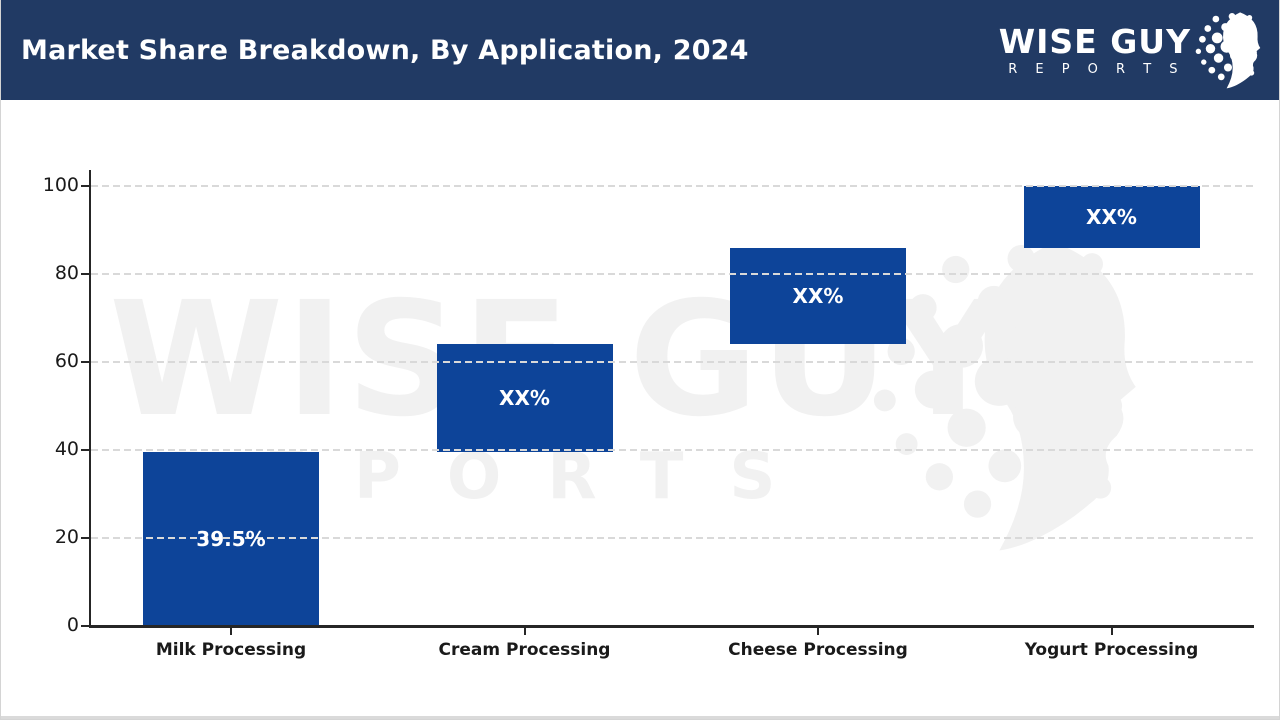  I want to click on logo-subtitle: R E P O R T S, so click(1096, 69).